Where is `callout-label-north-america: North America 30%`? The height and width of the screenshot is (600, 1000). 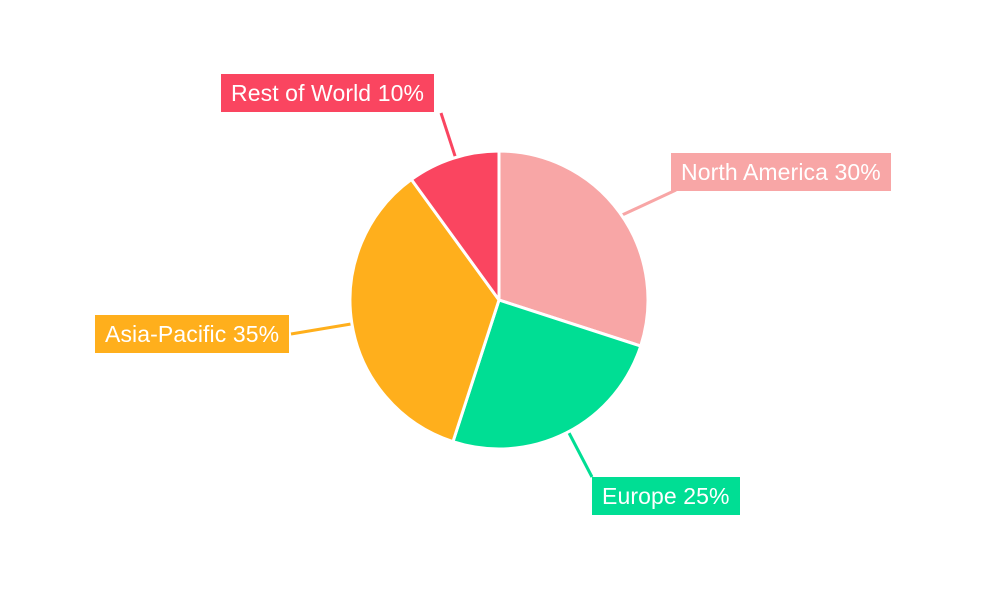 callout-label-north-america: North America 30% is located at coordinates (781, 172).